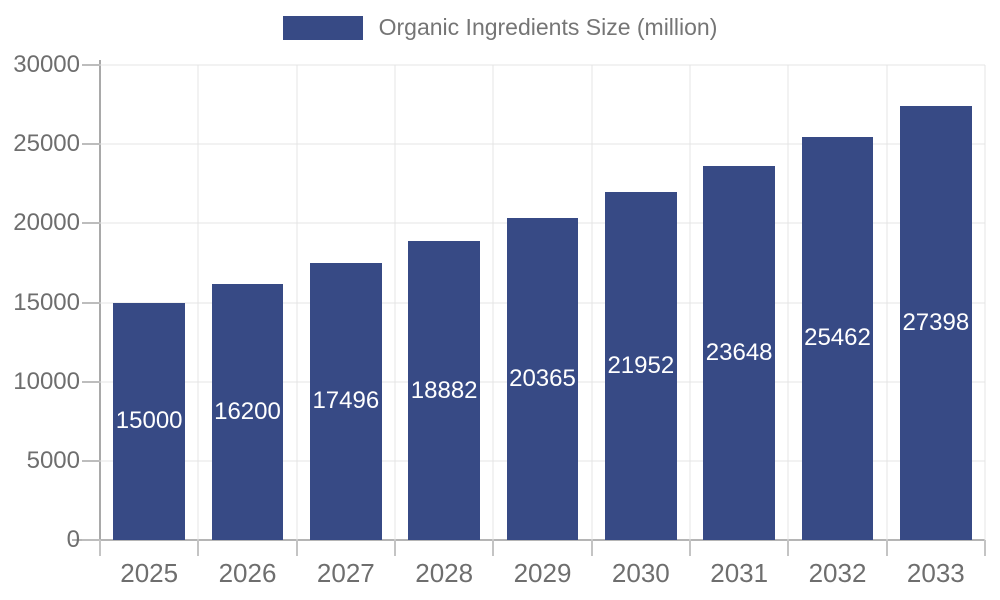 The width and height of the screenshot is (1000, 600). I want to click on legend-item-organic-ingredients: Organic Ingredients Size (million), so click(500, 27).